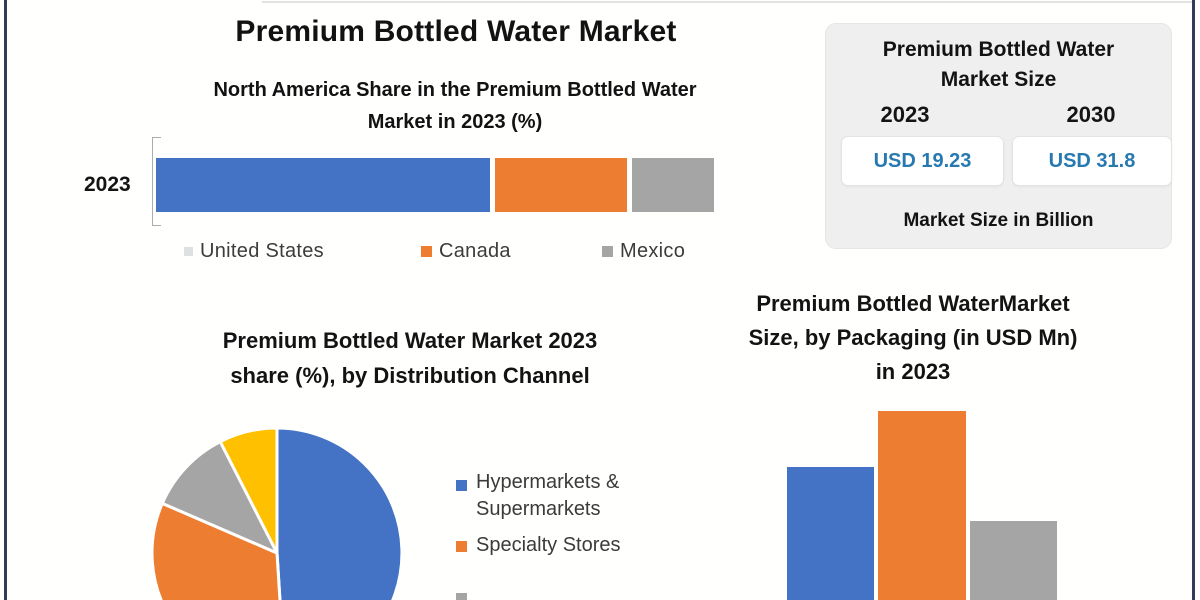 This screenshot has height=600, width=1200. What do you see at coordinates (461, 546) in the screenshot?
I see `specialty-stores-legend-marker` at bounding box center [461, 546].